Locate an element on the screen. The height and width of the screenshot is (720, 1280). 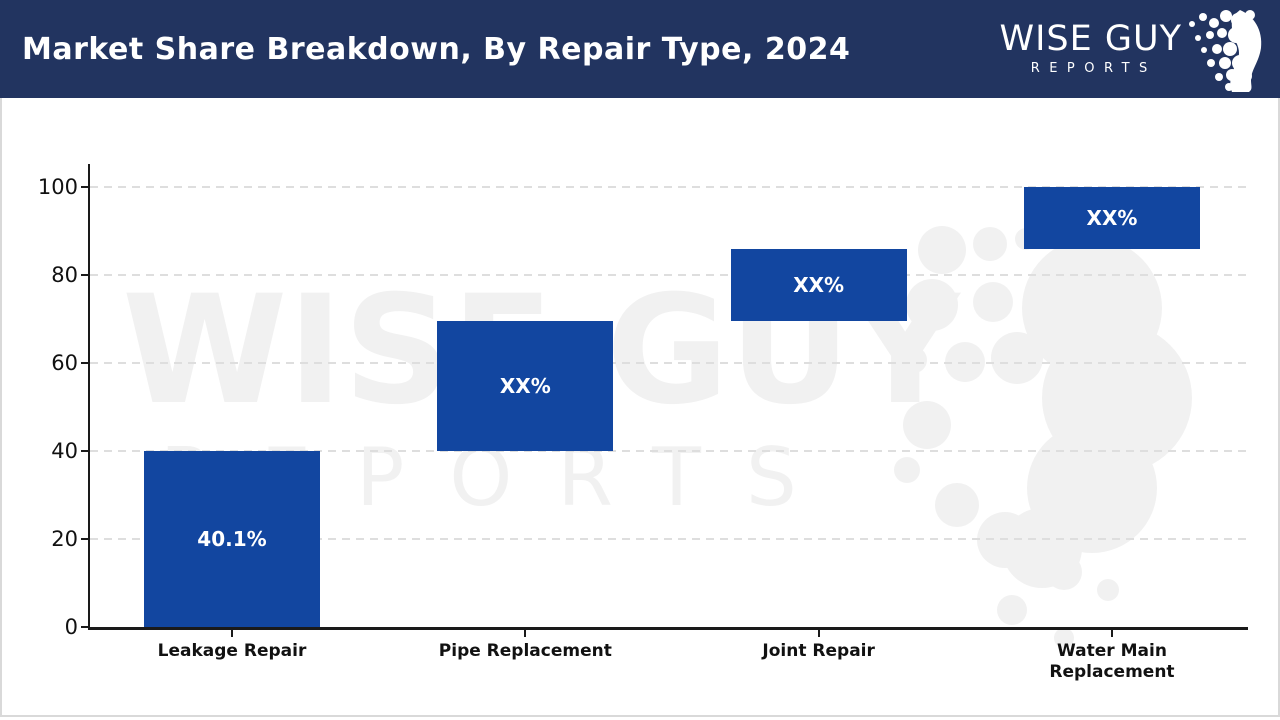
y-axis-tick-label: 0 is located at coordinates (71, 627).